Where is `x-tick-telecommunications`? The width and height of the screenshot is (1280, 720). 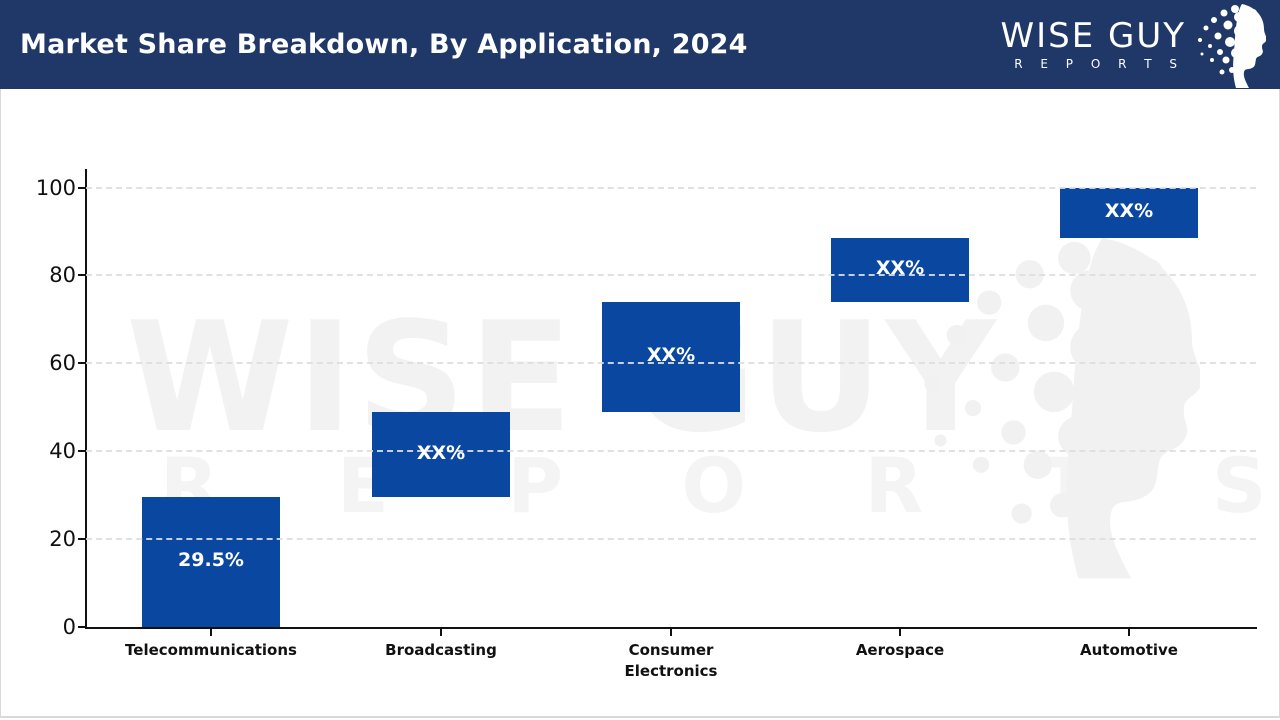
x-tick-telecommunications is located at coordinates (211, 632).